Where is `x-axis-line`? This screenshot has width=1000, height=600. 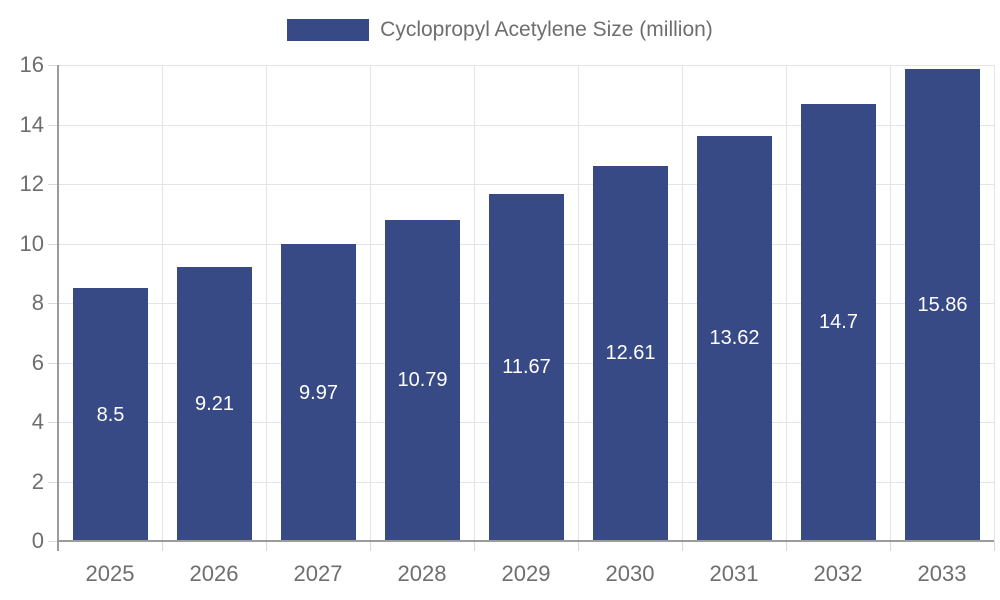 x-axis-line is located at coordinates (525, 541).